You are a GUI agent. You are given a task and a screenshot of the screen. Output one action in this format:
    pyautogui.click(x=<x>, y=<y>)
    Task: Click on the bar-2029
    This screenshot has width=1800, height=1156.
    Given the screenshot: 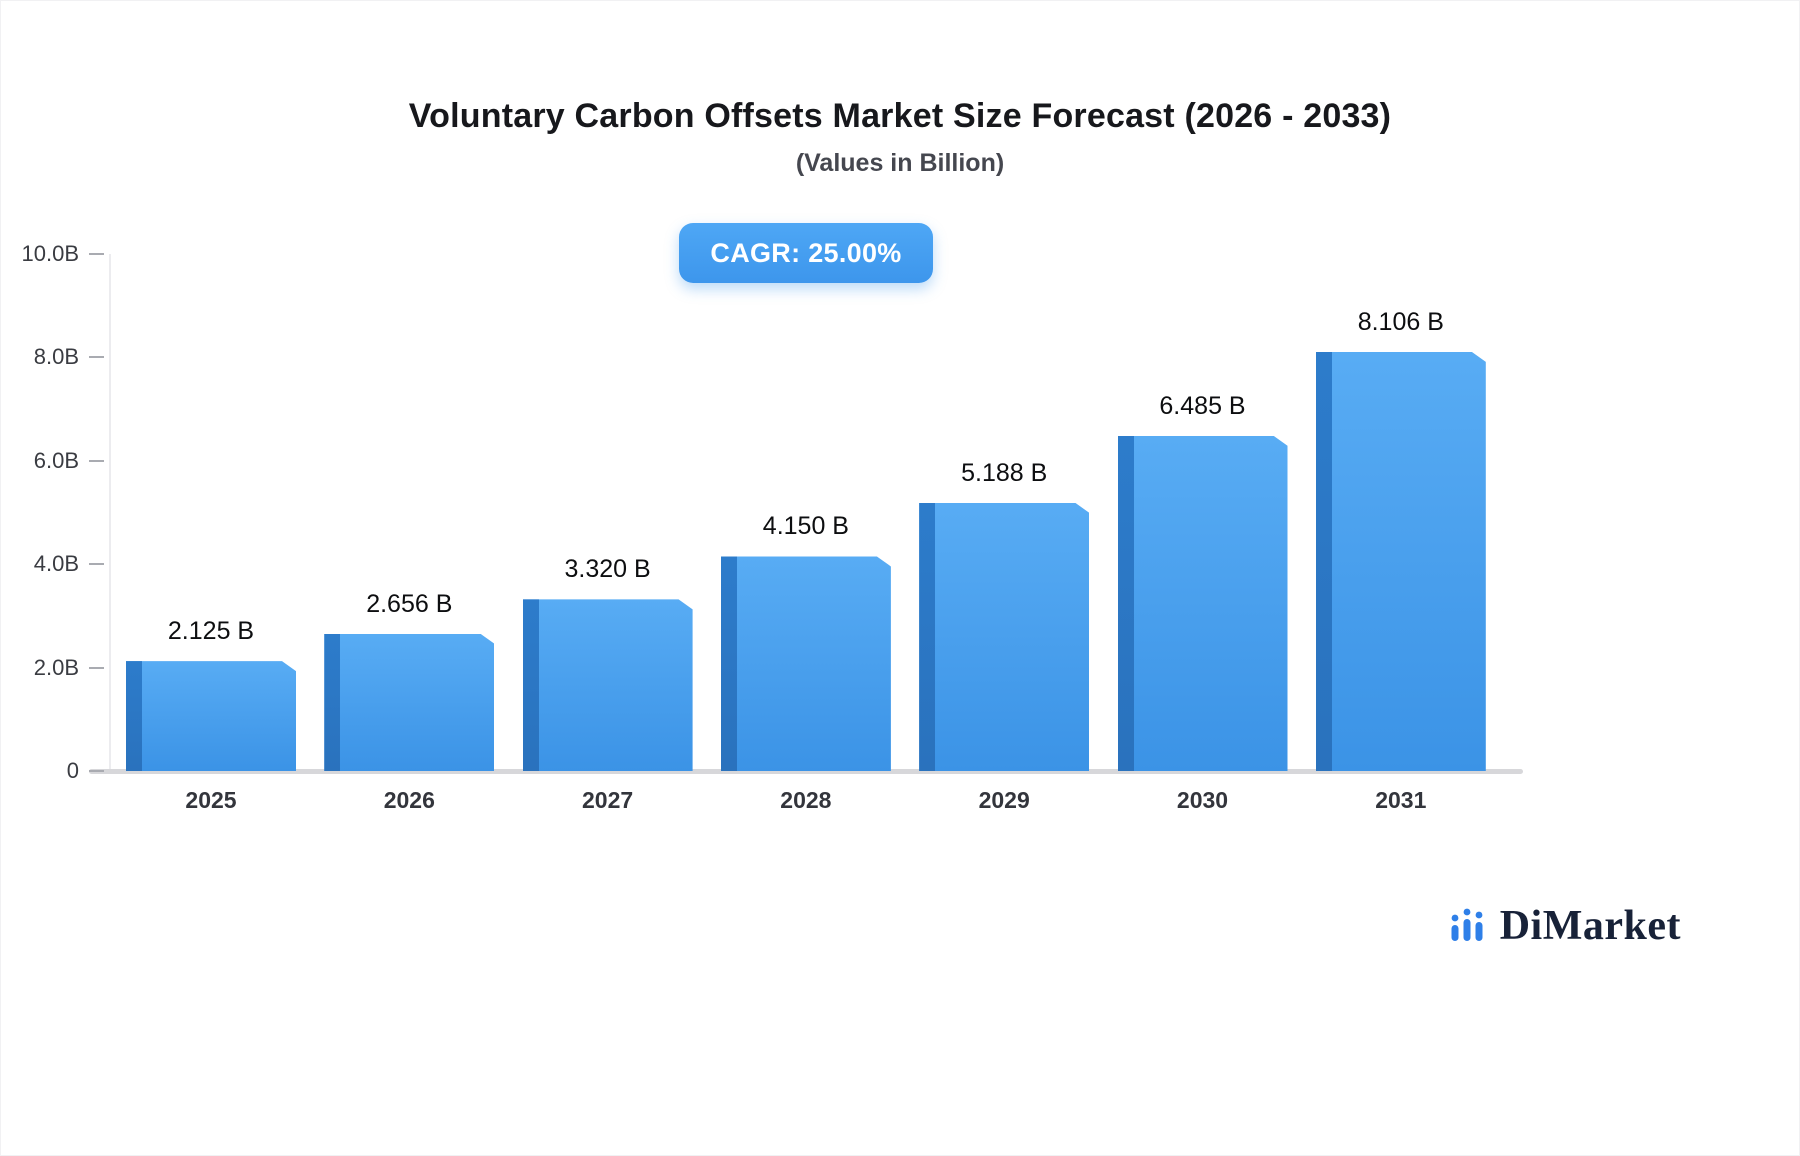 What is the action you would take?
    pyautogui.click(x=1004, y=637)
    